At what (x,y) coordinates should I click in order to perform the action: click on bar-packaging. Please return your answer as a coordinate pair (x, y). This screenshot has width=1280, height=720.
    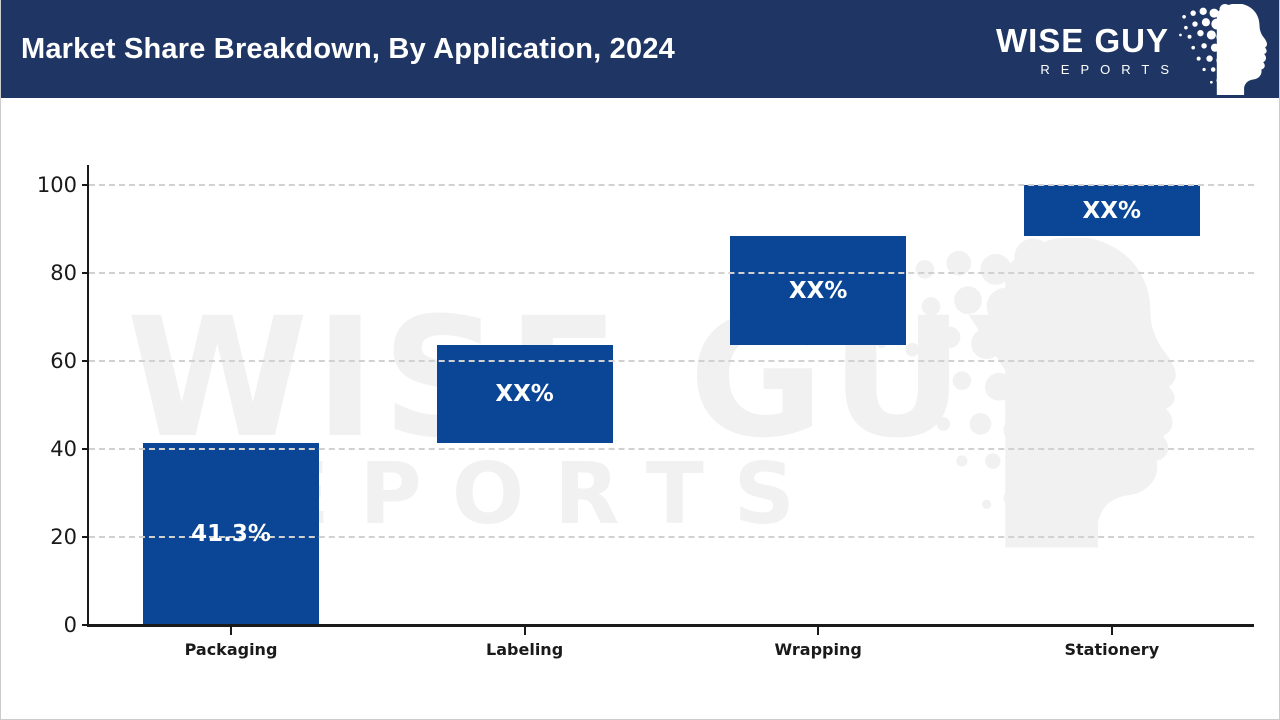
    Looking at the image, I should click on (231, 534).